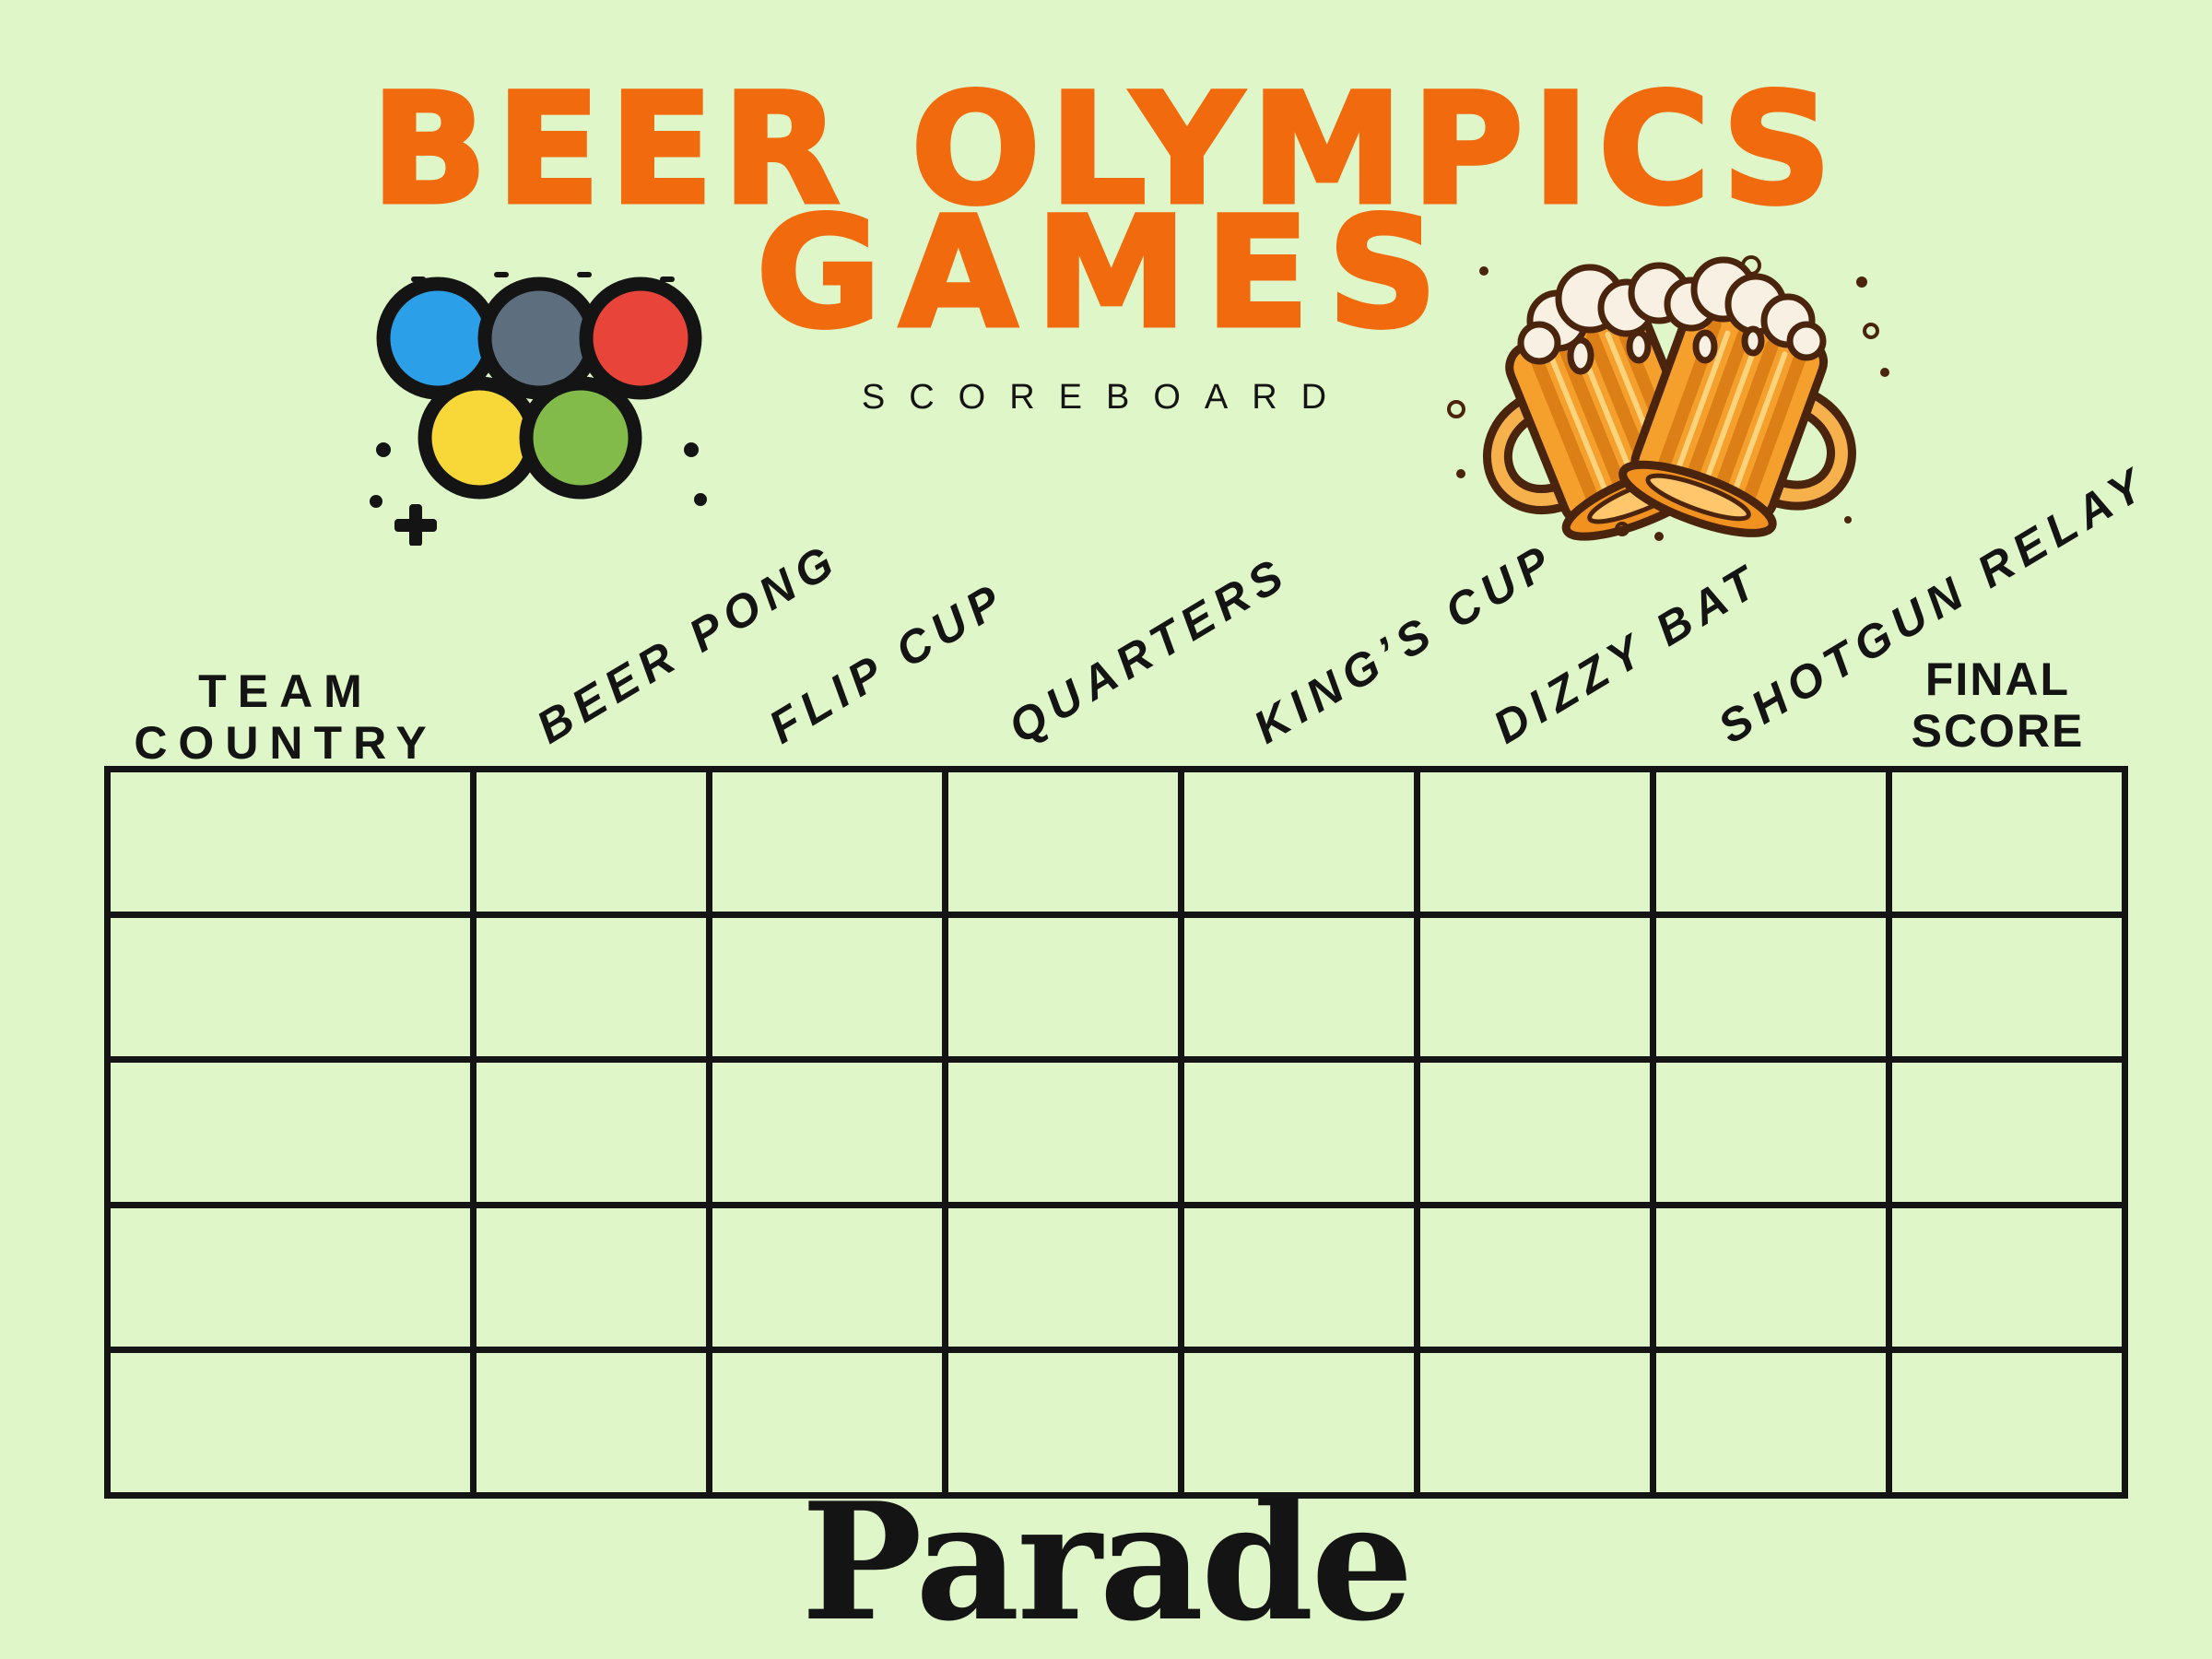  What do you see at coordinates (1063, 1277) in the screenshot?
I see `score-cell-r4-c4` at bounding box center [1063, 1277].